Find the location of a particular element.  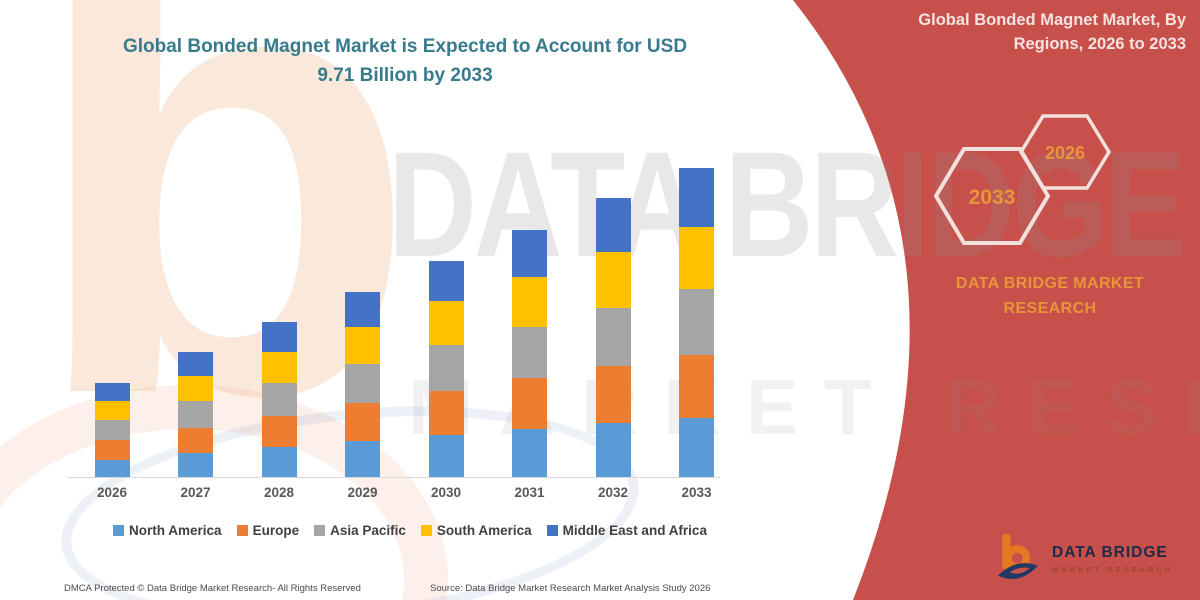

banner-title-line1: Global Bonded Magnet Market, By is located at coordinates (1052, 20).